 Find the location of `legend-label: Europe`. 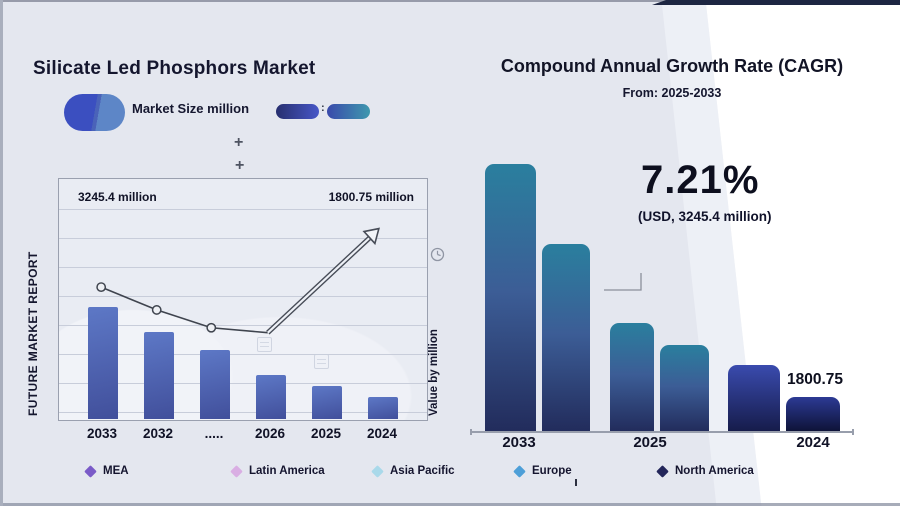

legend-label: Europe is located at coordinates (552, 471).